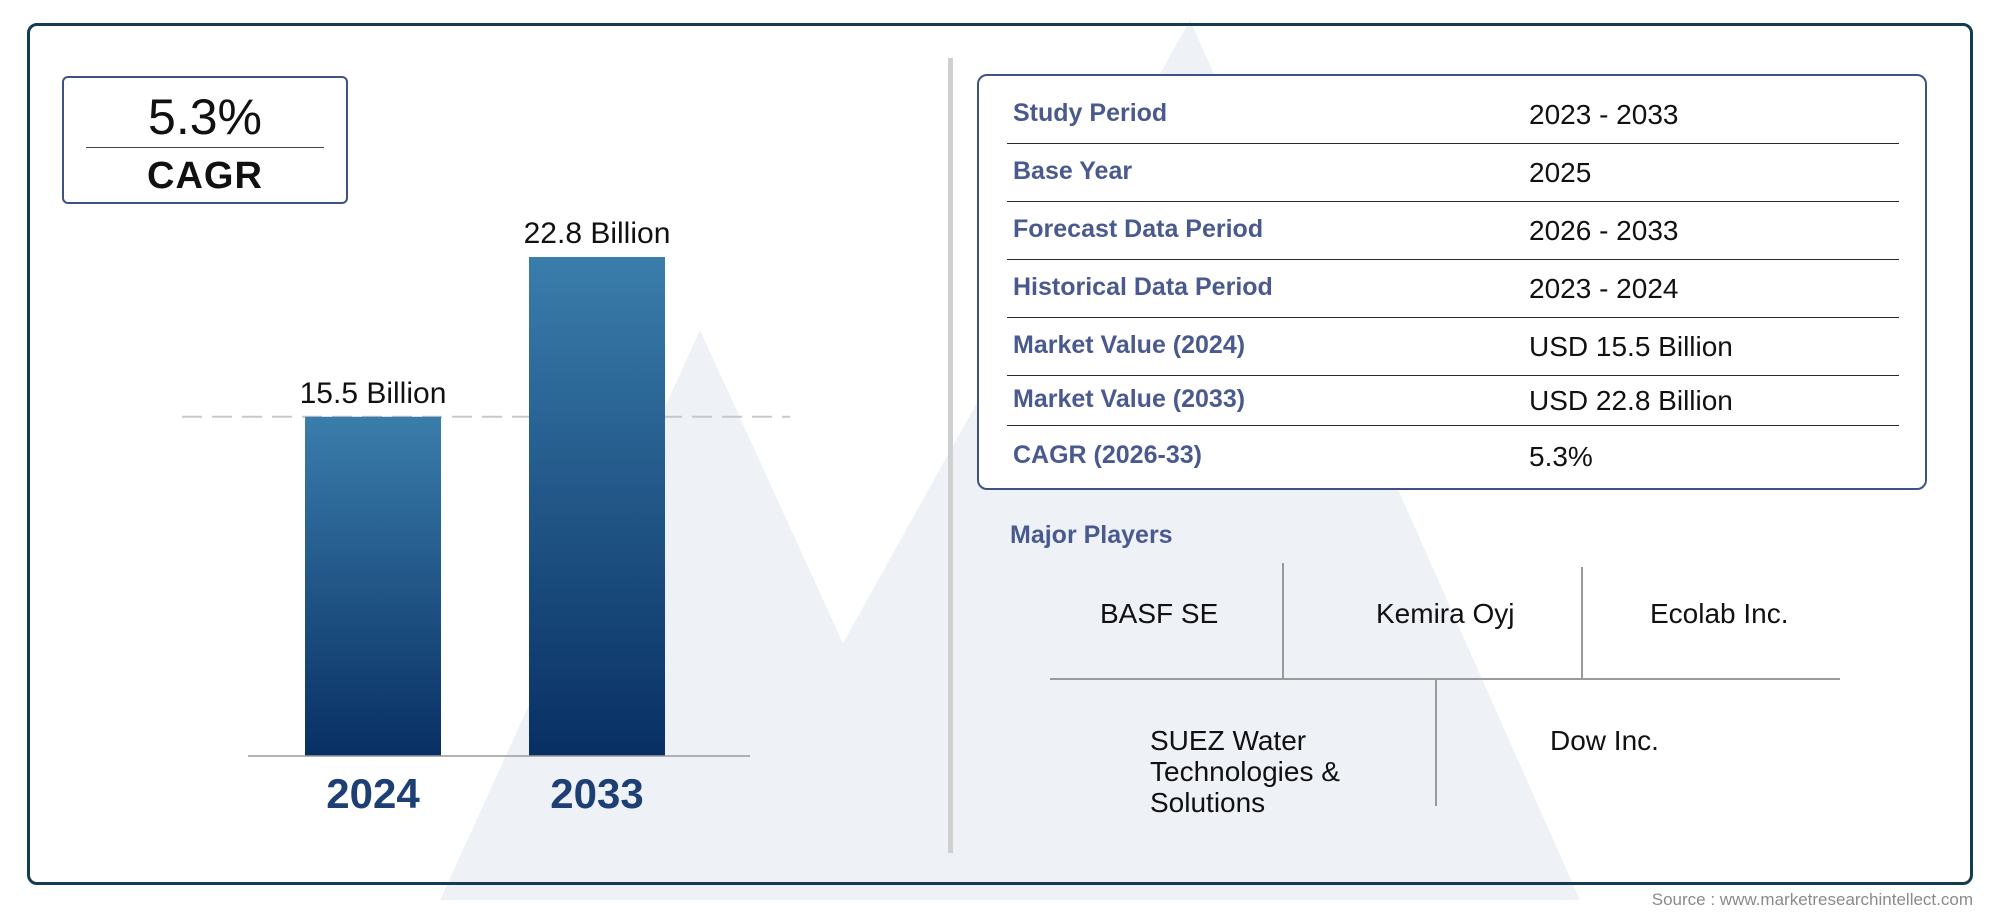  Describe the element at coordinates (205, 147) in the screenshot. I see `cagr-divider` at that location.